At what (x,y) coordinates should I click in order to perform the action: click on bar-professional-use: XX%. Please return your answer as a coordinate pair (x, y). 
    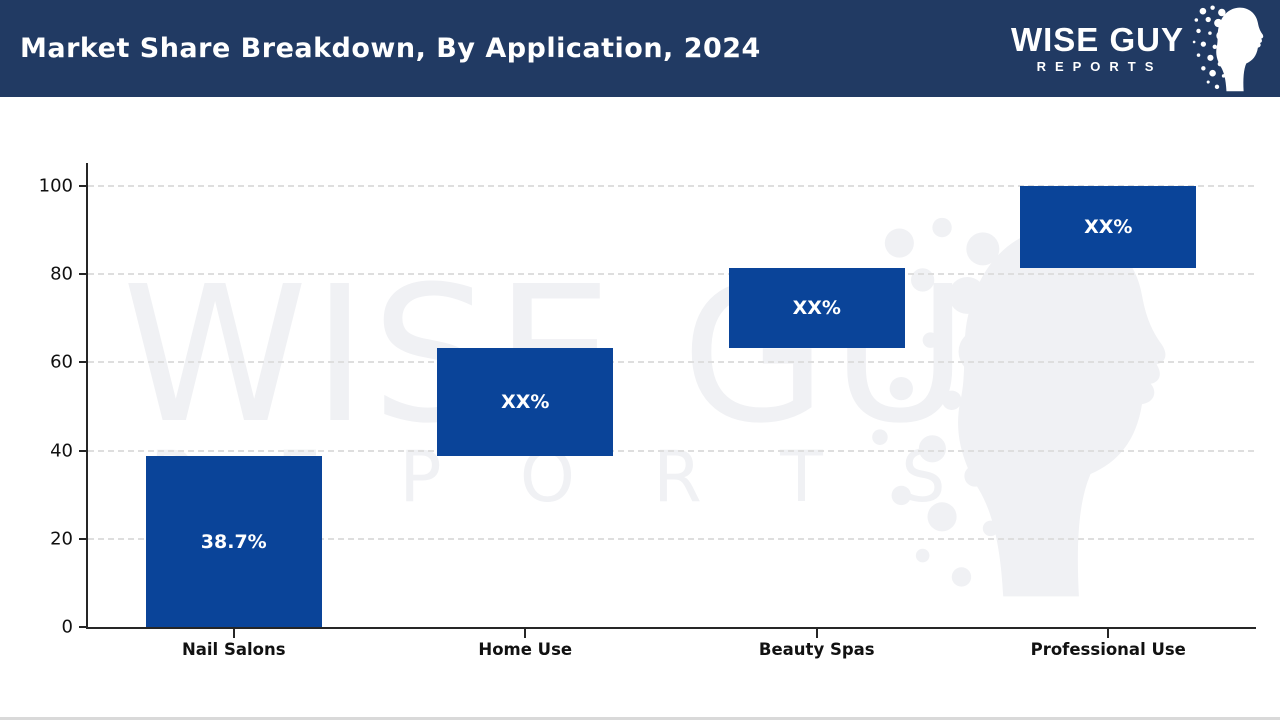
    Looking at the image, I should click on (1108, 227).